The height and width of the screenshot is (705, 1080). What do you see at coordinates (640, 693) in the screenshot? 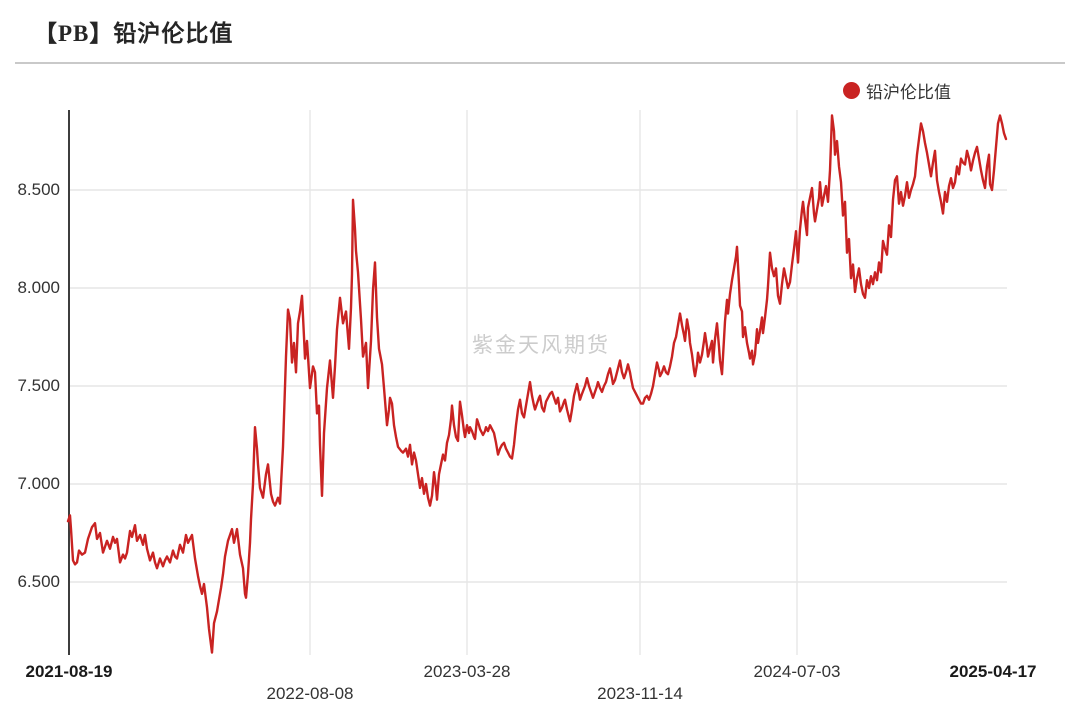
I see `x-axis-label: 2023-11-14` at bounding box center [640, 693].